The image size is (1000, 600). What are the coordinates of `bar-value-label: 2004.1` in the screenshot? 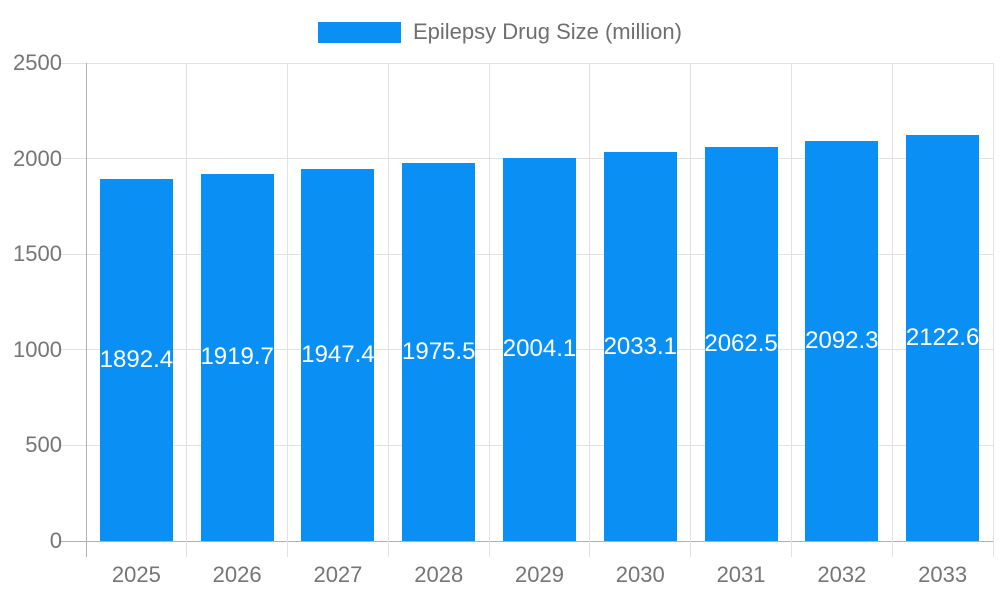 It's located at (539, 349).